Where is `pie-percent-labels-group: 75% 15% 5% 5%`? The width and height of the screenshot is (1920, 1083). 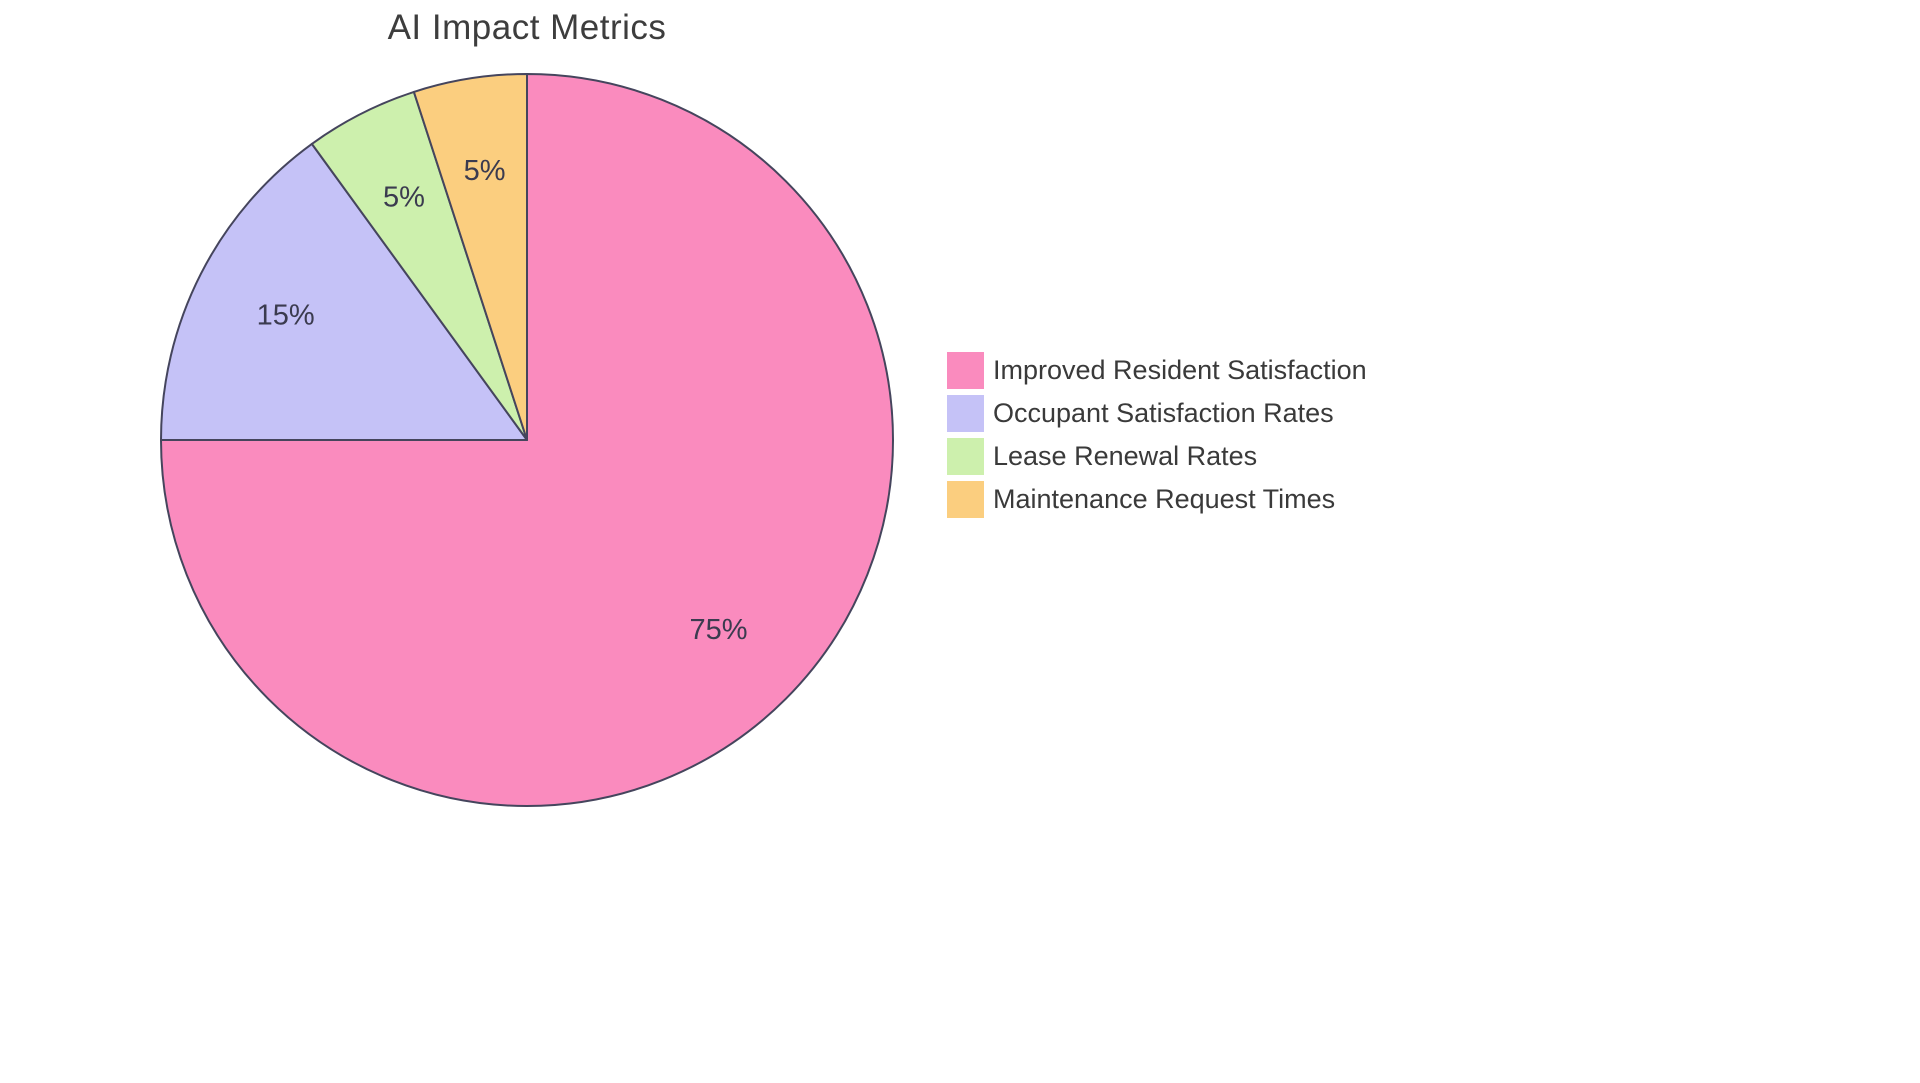
pie-percent-labels-group: 75% 15% 5% 5% is located at coordinates (502, 400).